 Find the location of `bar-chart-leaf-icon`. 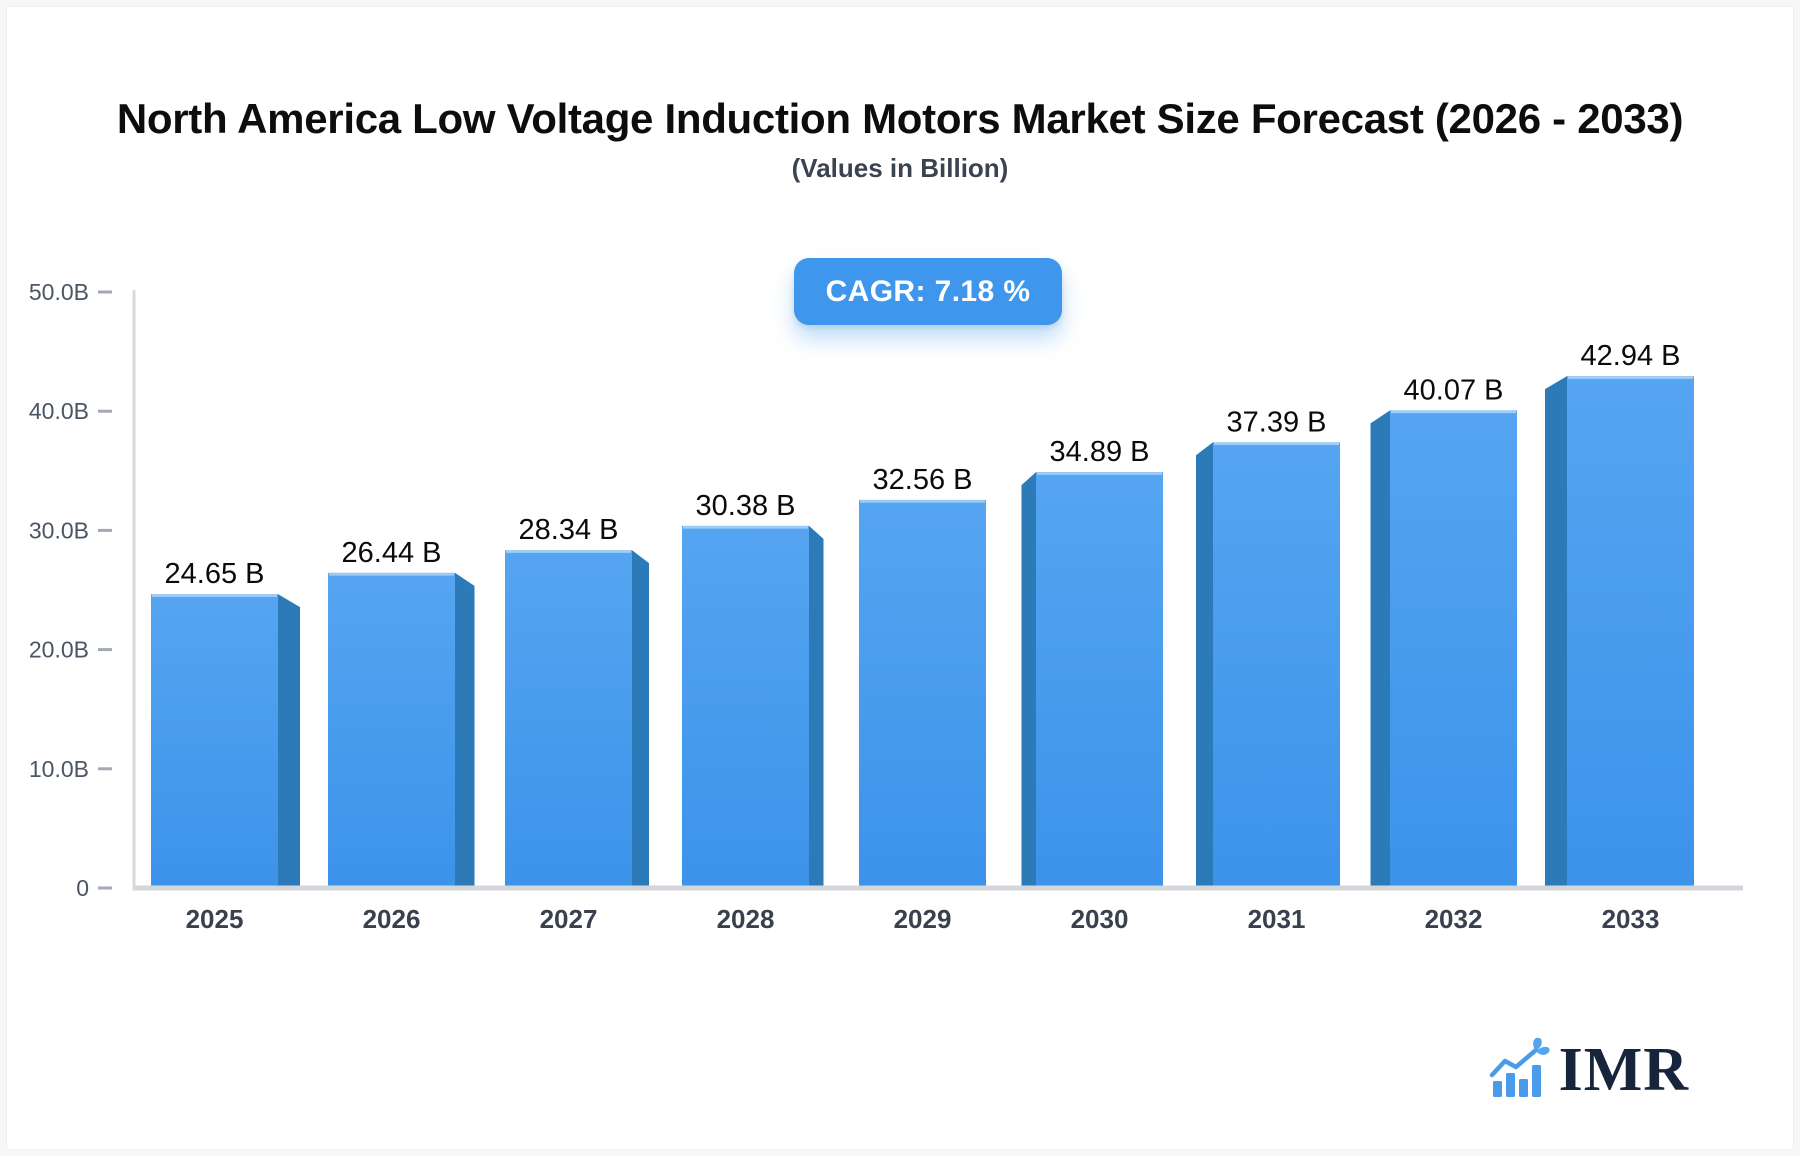

bar-chart-leaf-icon is located at coordinates (1519, 1067).